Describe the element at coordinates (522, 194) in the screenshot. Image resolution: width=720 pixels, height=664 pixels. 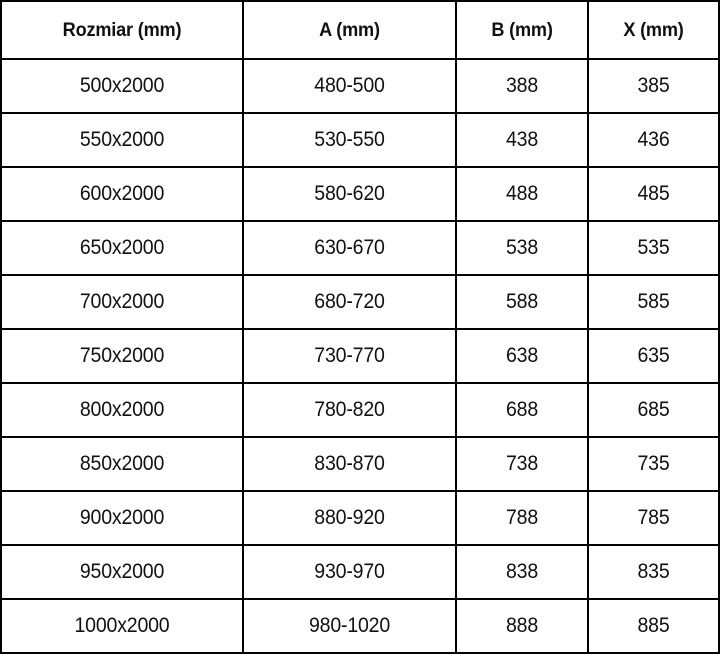
I see `cell-b: 488` at that location.